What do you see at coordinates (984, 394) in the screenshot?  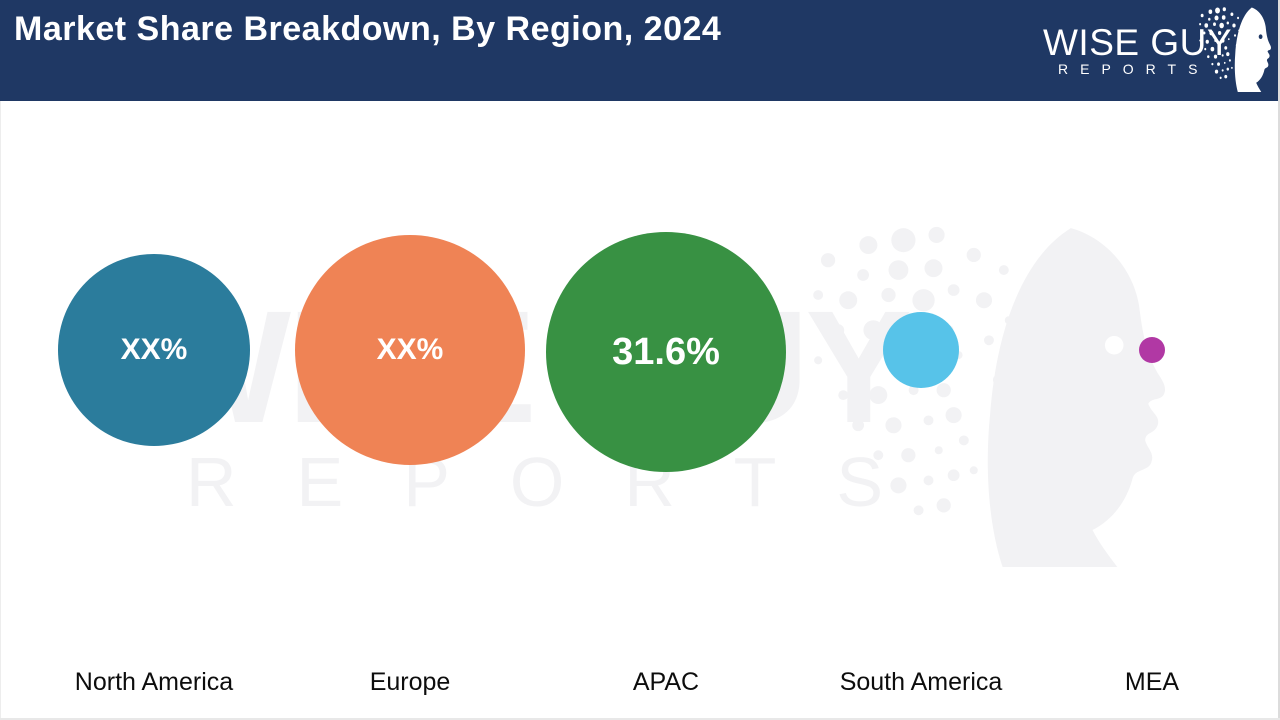 I see `watermark-head-icon` at bounding box center [984, 394].